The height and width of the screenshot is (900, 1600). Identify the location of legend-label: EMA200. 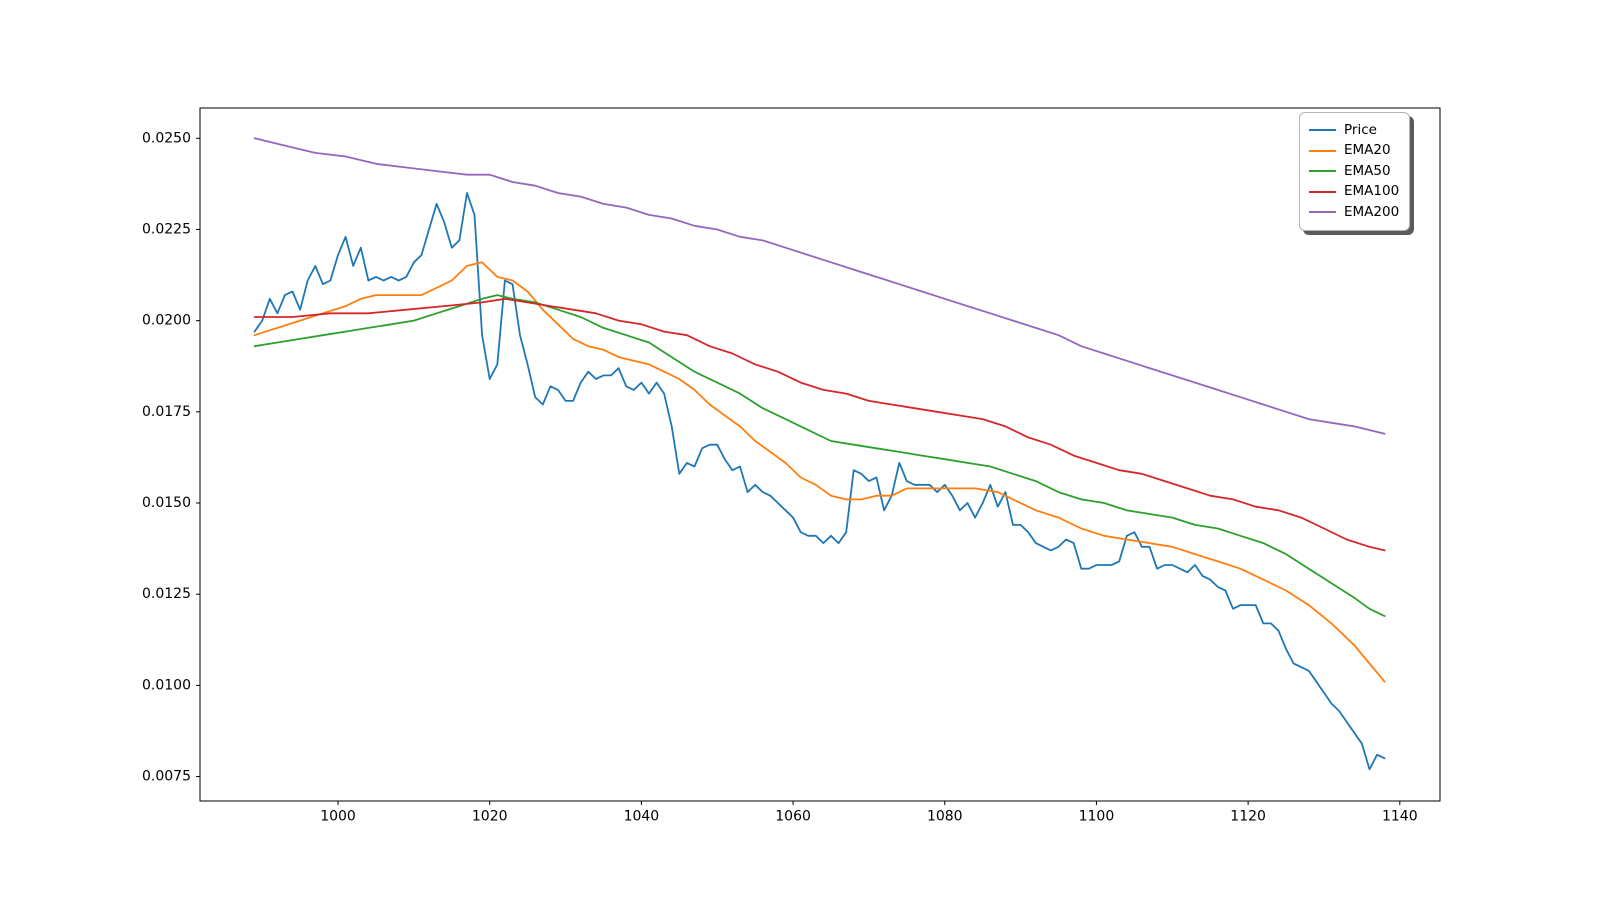
(1372, 211).